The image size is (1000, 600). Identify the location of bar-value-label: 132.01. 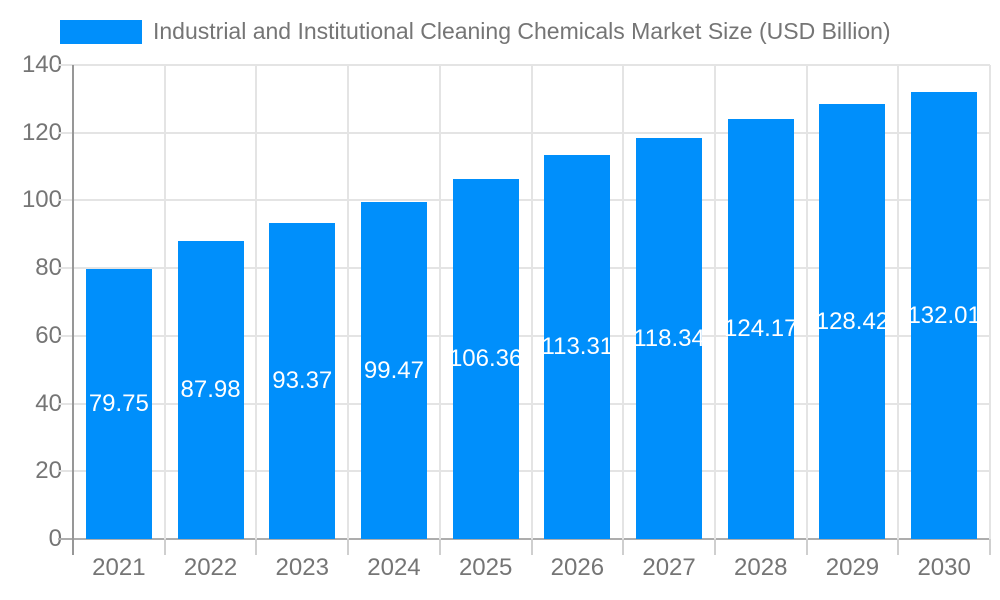
(944, 315).